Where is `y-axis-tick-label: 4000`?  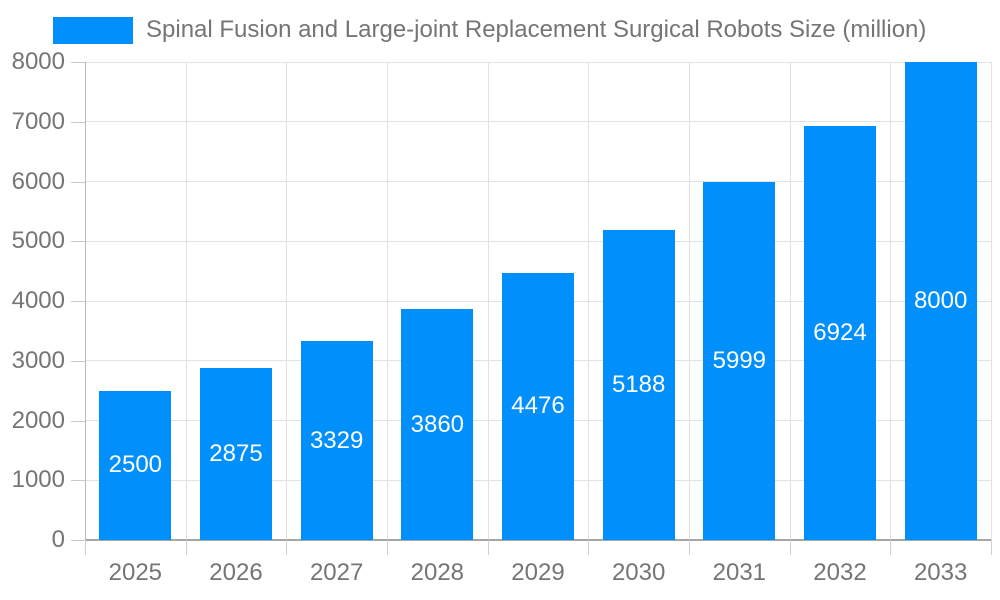 y-axis-tick-label: 4000 is located at coordinates (38, 300).